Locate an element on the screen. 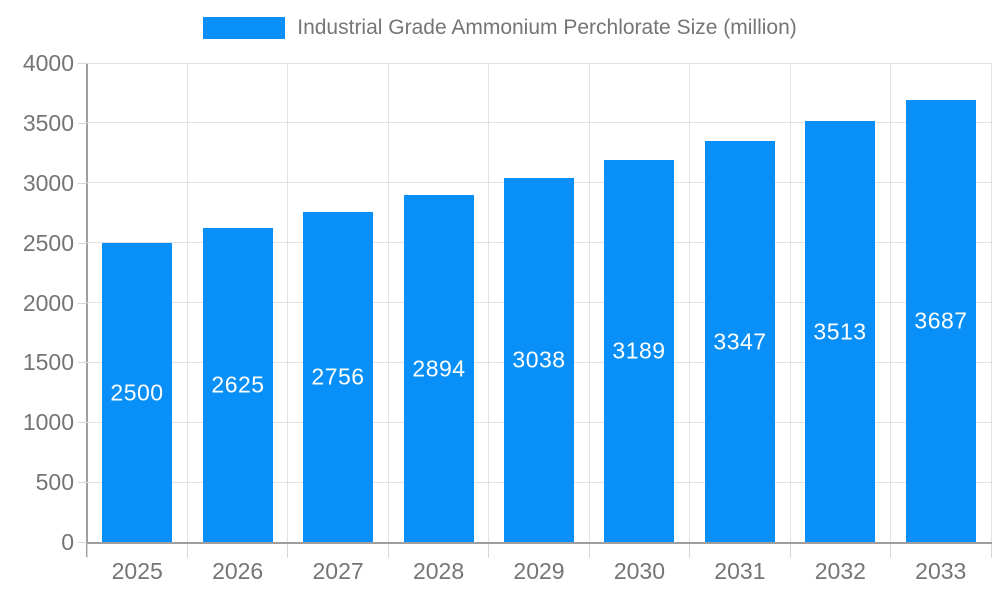 The image size is (1000, 600). bar-value-label: 2894 is located at coordinates (439, 368).